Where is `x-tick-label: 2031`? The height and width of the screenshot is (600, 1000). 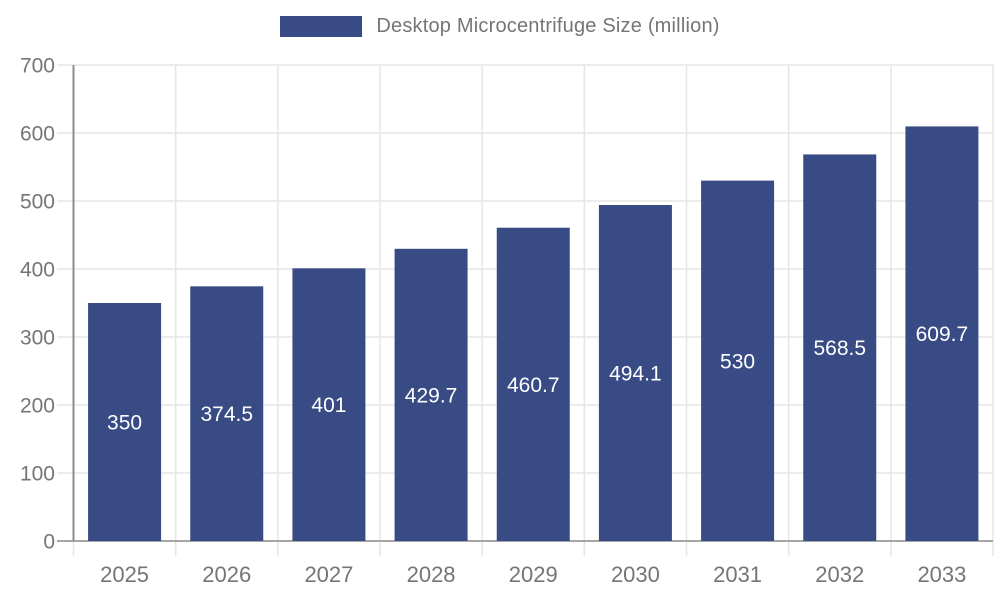
x-tick-label: 2031 is located at coordinates (737, 574).